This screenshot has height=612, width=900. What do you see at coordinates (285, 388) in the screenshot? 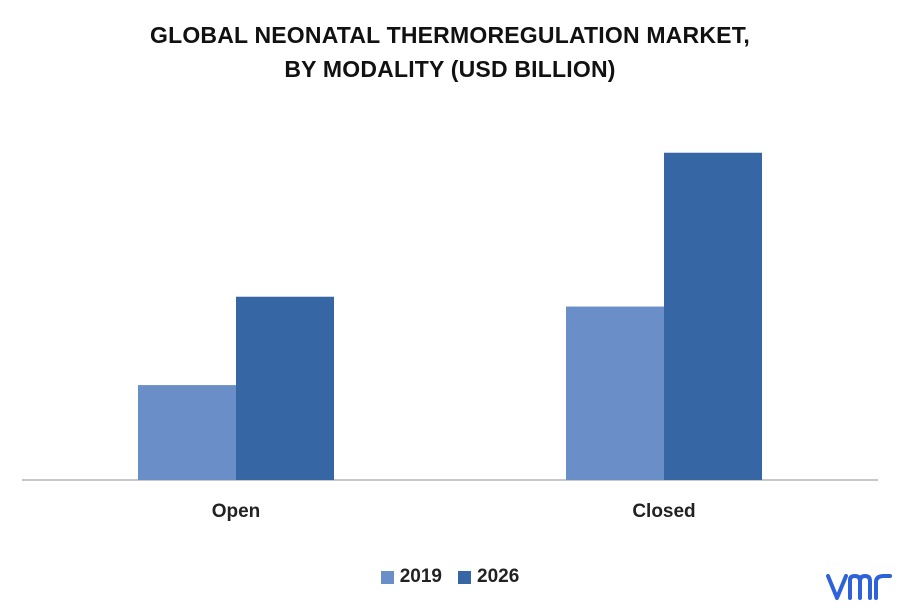
I see `bar-open-2026` at bounding box center [285, 388].